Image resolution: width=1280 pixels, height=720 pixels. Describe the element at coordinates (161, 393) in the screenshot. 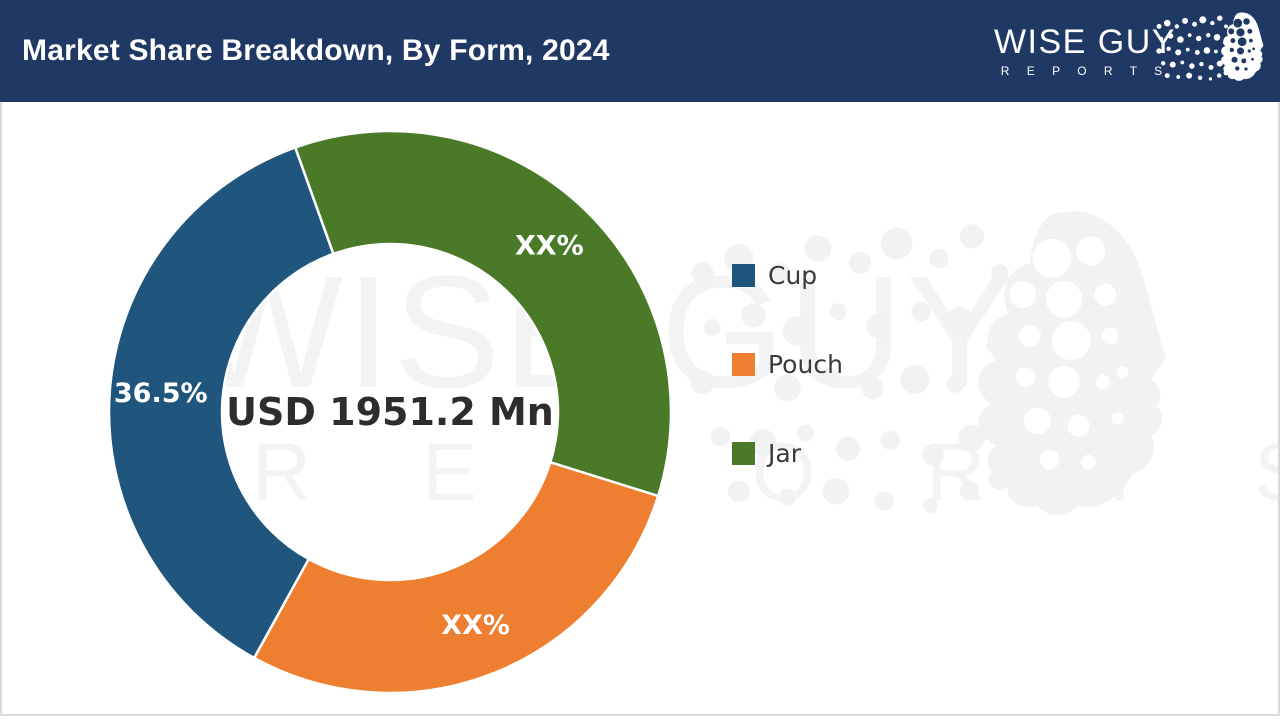

I see `slice-label-cup: 36.5%` at that location.